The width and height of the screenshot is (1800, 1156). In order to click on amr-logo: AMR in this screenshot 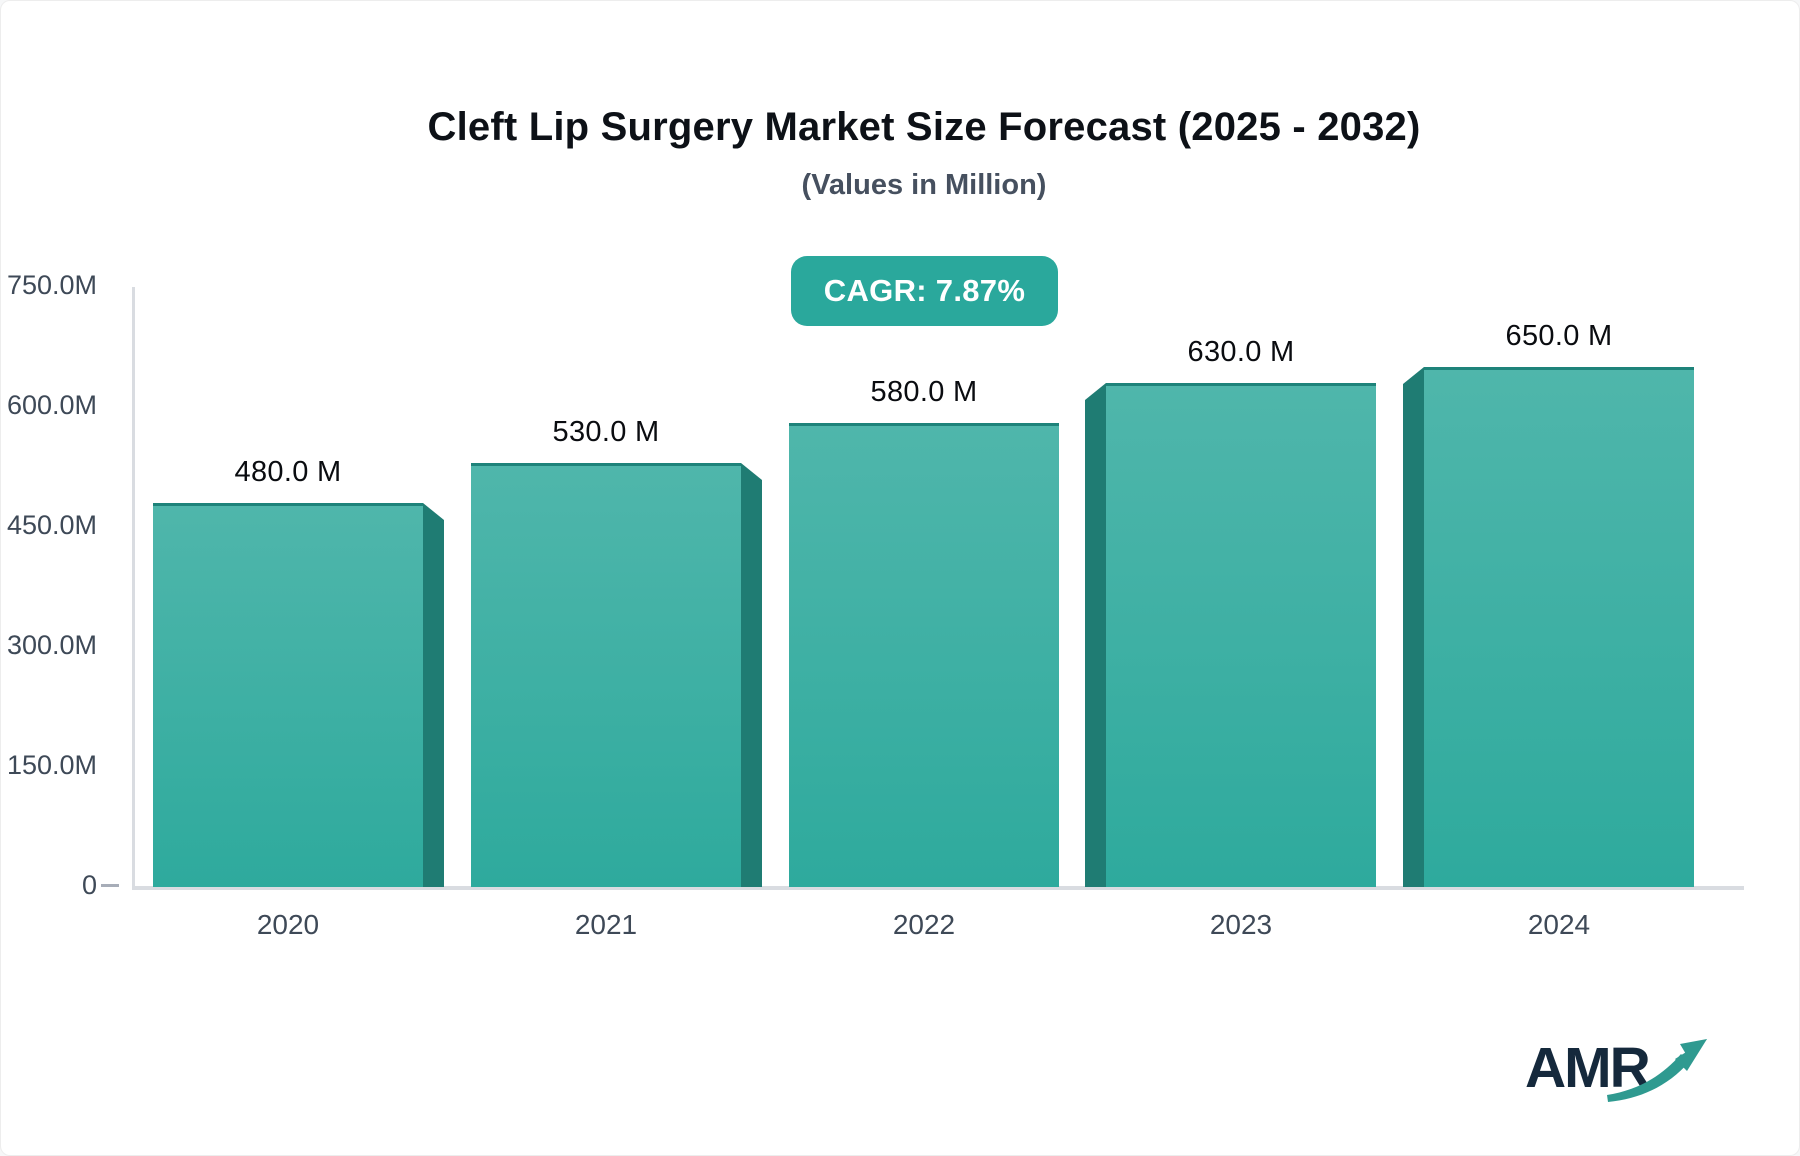, I will do `click(1630, 1076)`.